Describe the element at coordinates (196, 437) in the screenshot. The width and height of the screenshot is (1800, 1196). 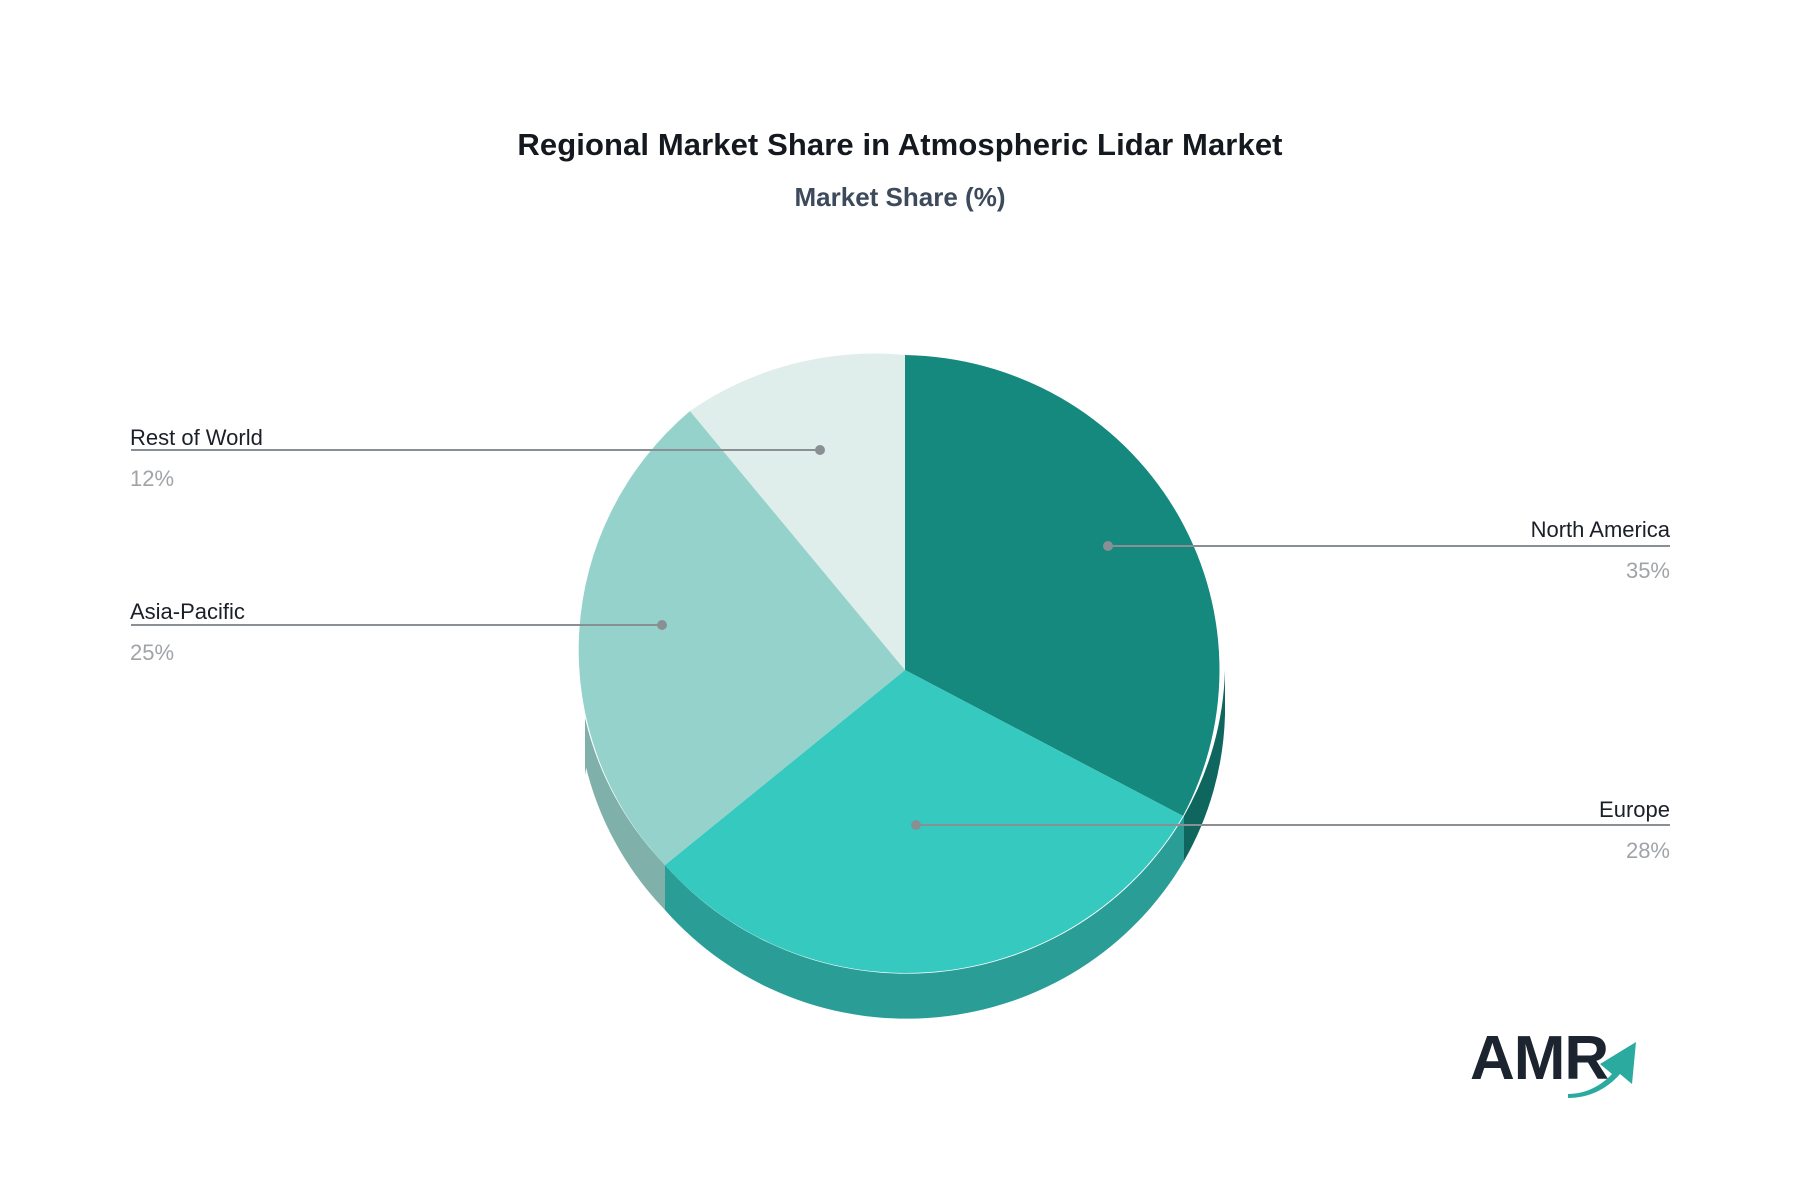
I see `callout-label-rest-of-world: Rest of World` at that location.